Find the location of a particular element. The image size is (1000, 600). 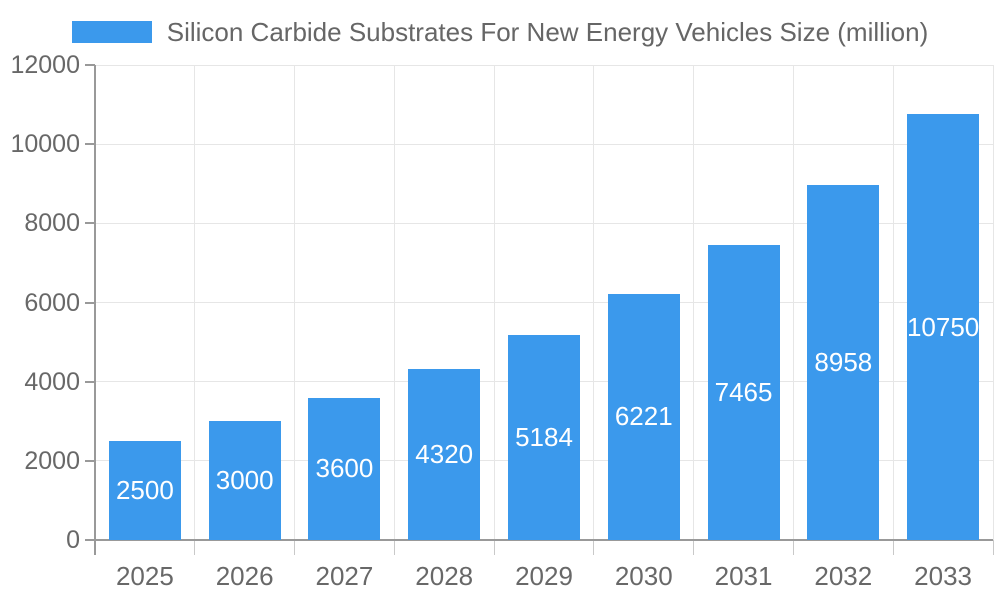

x-tick-label: 2032 is located at coordinates (843, 576).